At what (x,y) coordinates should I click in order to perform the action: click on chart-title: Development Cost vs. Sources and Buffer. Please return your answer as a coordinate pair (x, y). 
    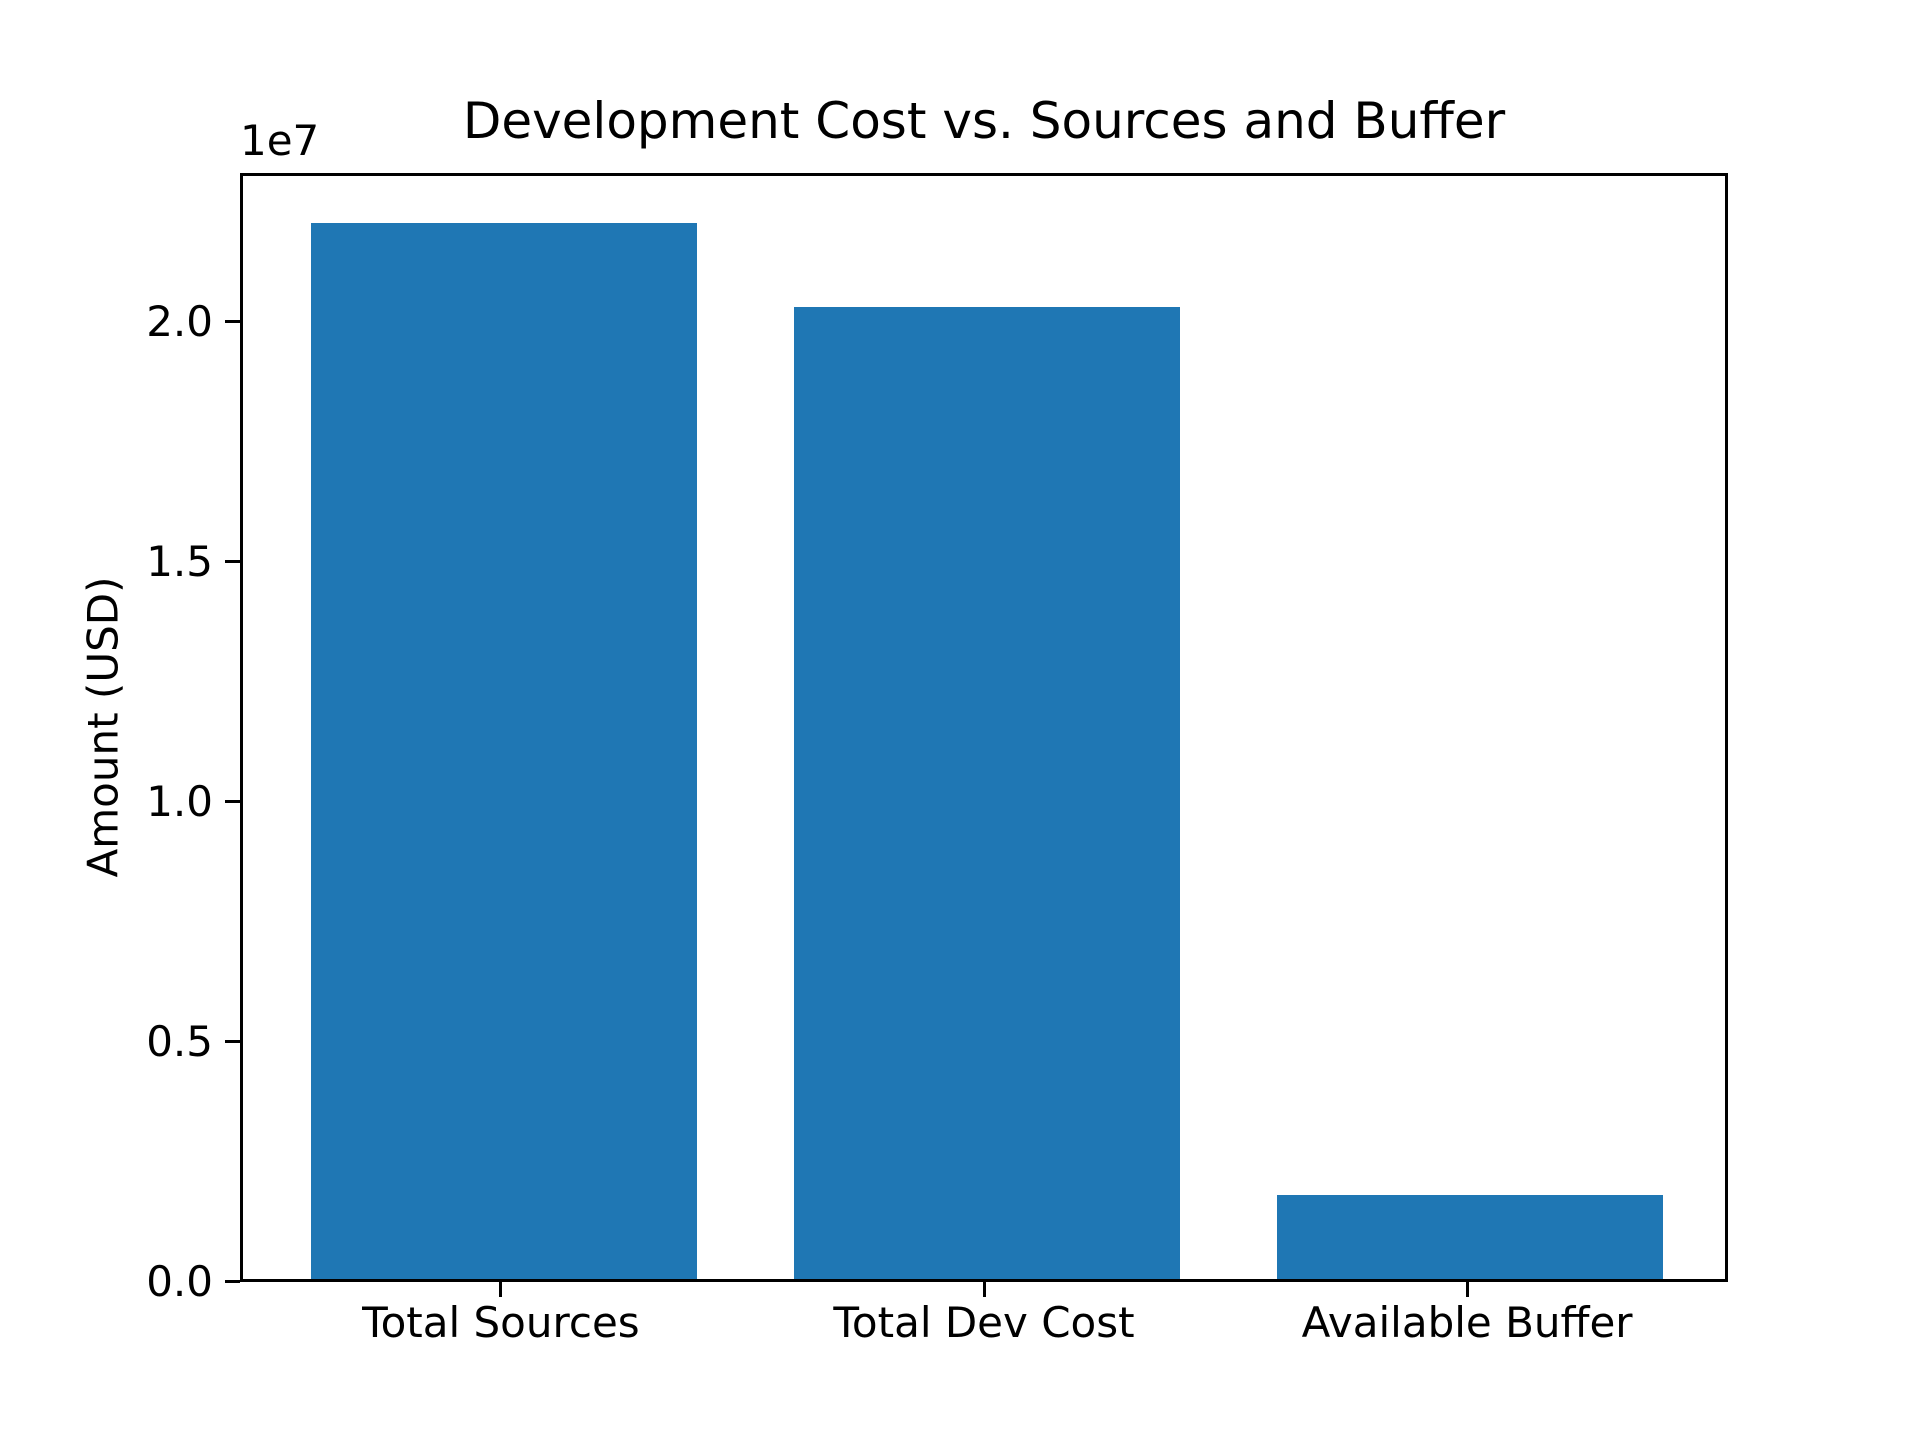
    Looking at the image, I should click on (984, 121).